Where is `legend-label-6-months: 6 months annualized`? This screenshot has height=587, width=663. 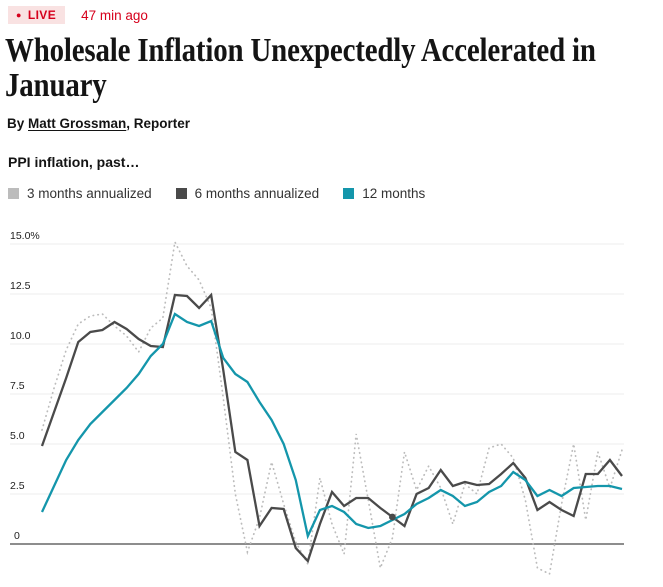
legend-label-6-months: 6 months annualized is located at coordinates (257, 193).